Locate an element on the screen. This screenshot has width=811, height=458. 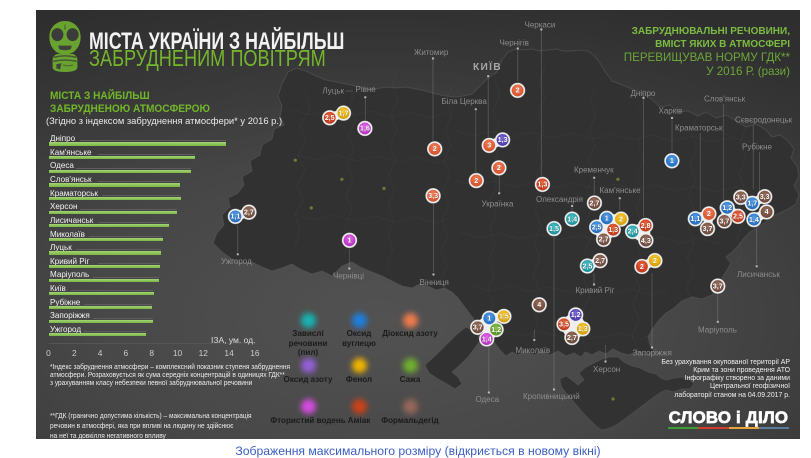
svg-text: Рубіжне is located at coordinates (757, 147).